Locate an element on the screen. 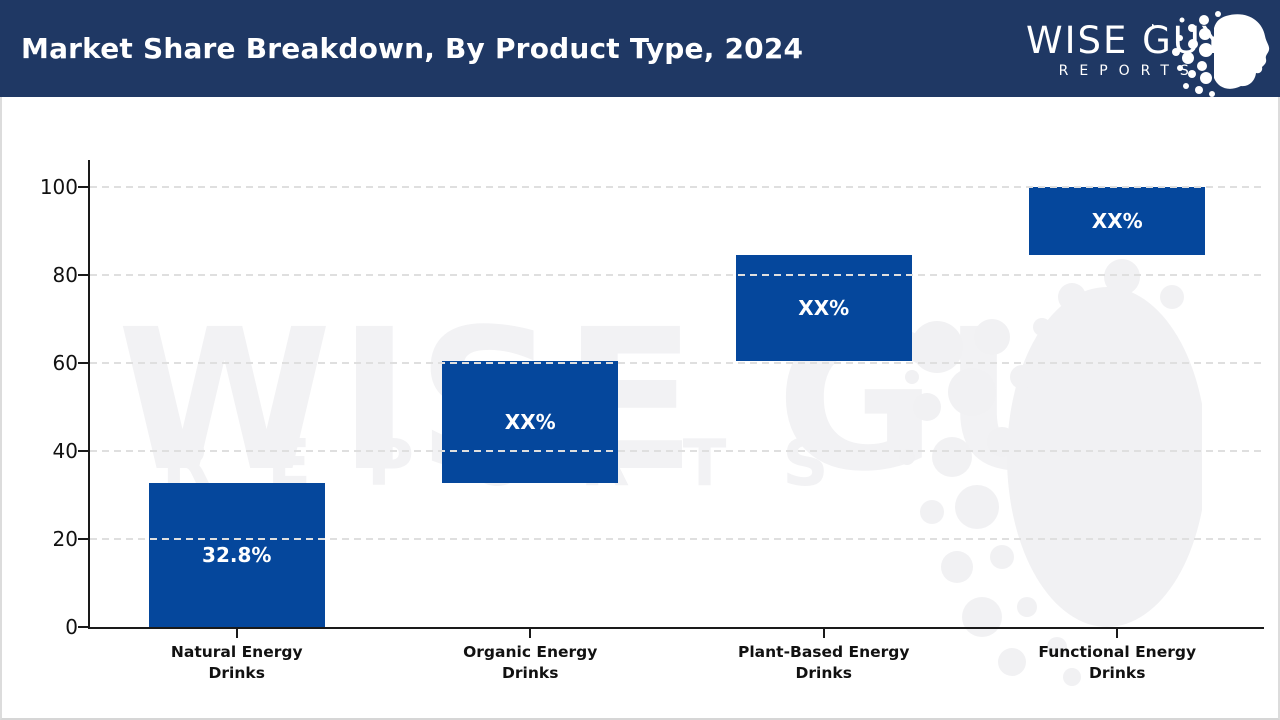  x-axis-spine is located at coordinates (676, 628).